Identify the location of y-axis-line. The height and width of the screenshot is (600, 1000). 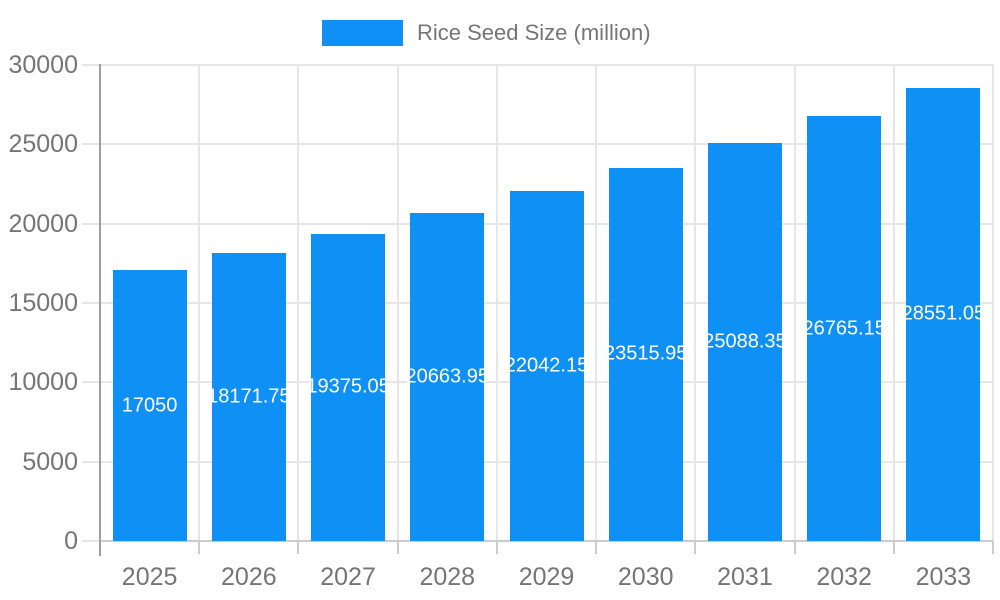
(100, 310).